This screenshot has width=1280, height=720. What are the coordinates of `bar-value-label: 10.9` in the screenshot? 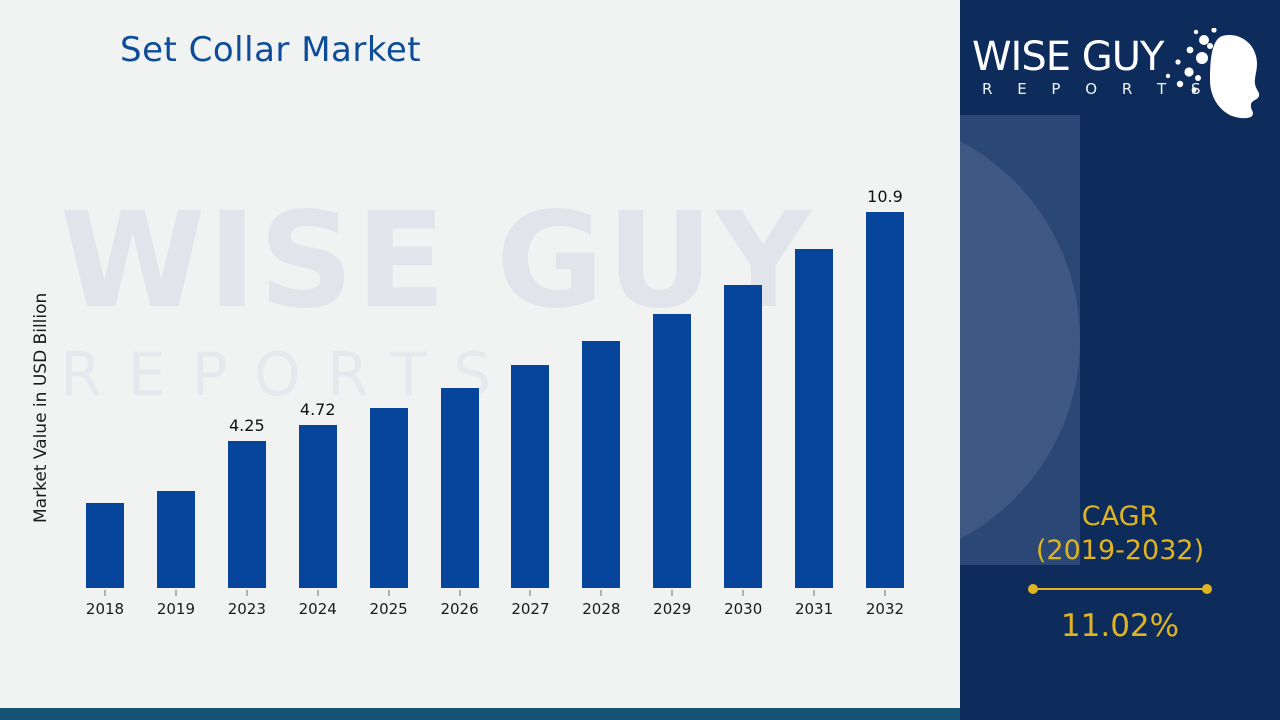 It's located at (885, 197).